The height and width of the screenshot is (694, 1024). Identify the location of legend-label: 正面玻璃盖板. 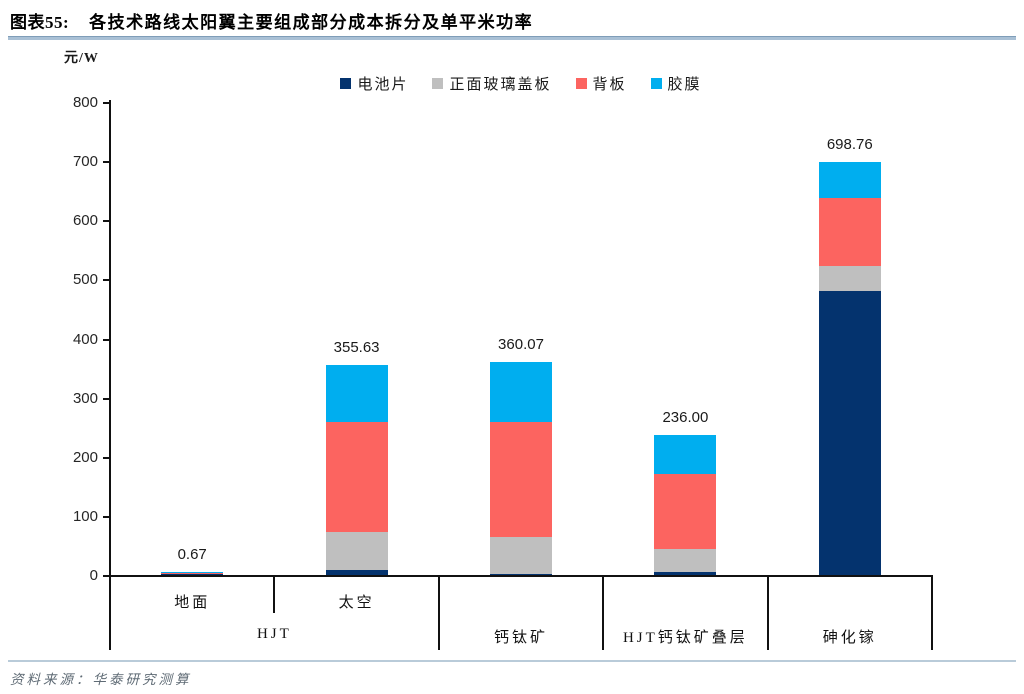
(500, 85).